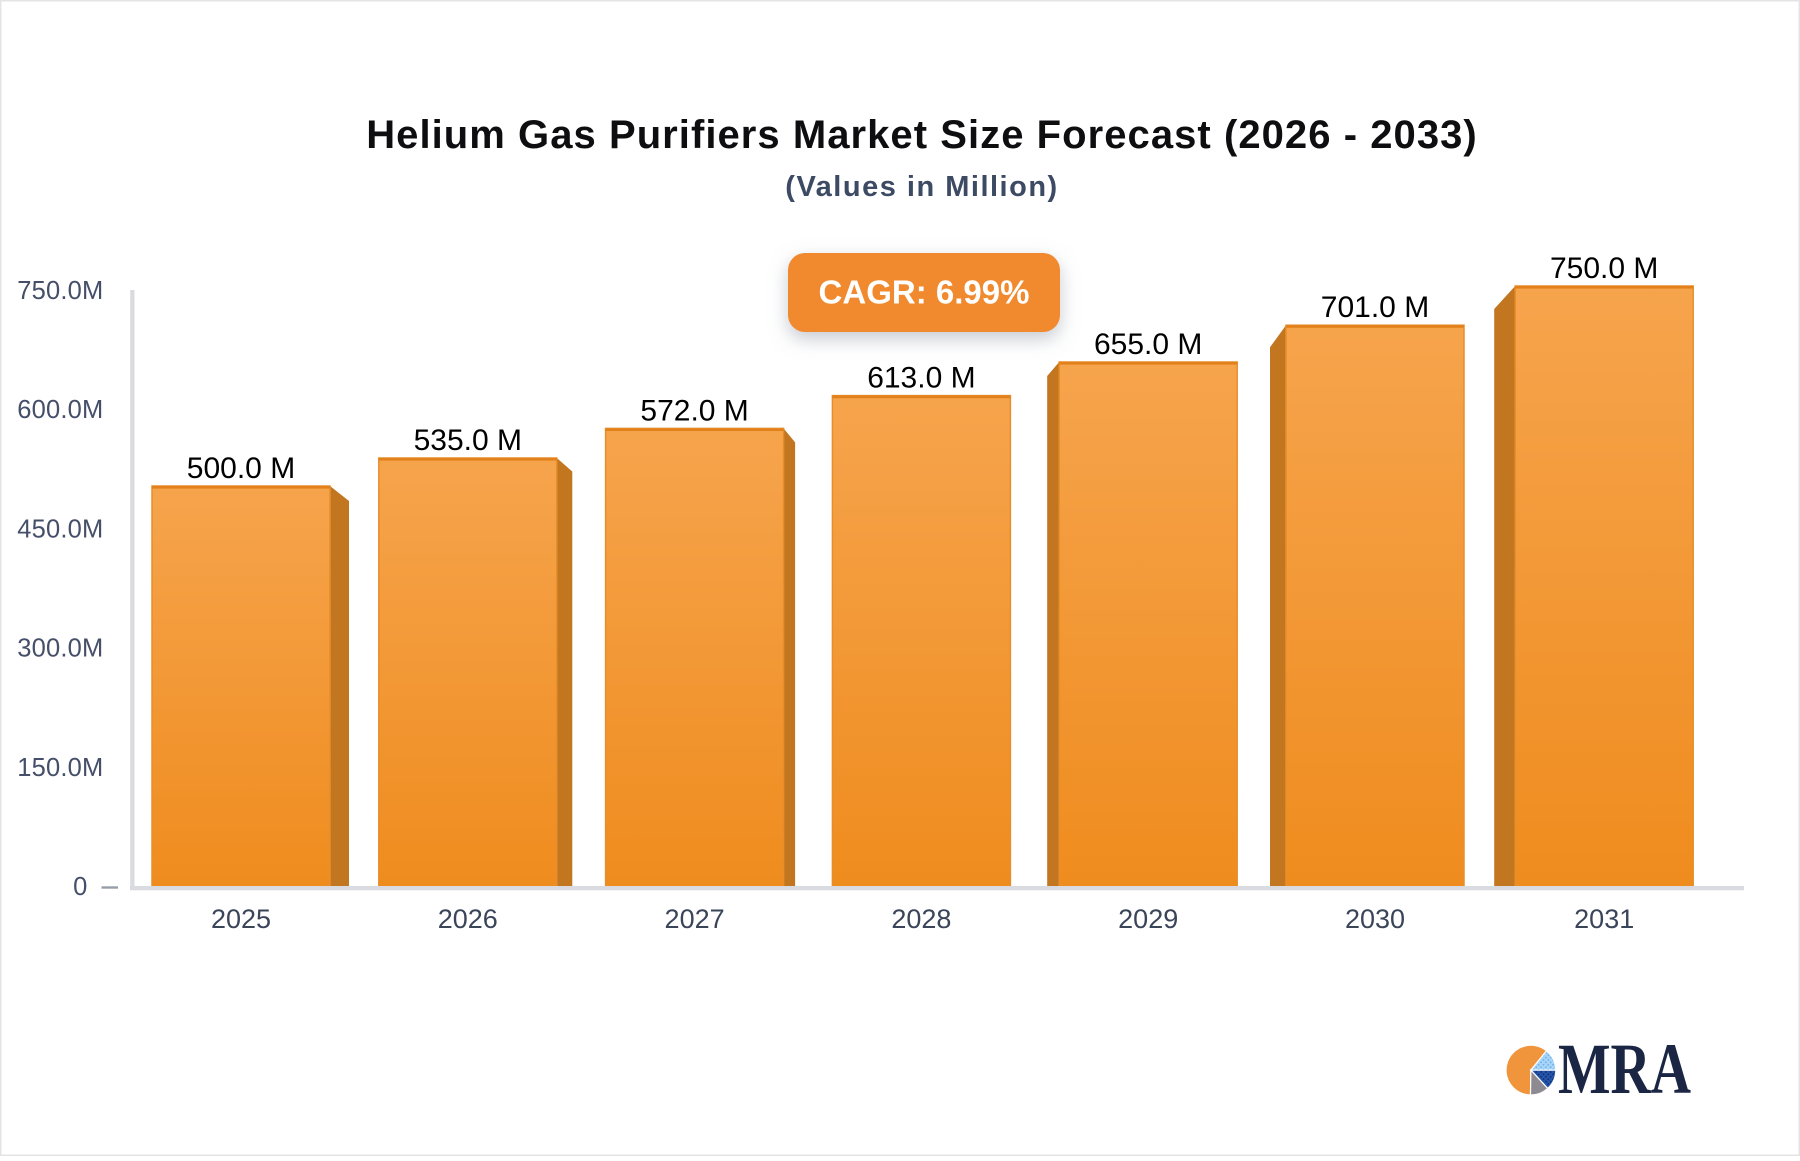 Image resolution: width=1800 pixels, height=1161 pixels. What do you see at coordinates (695, 919) in the screenshot?
I see `svg-text: 2027` at bounding box center [695, 919].